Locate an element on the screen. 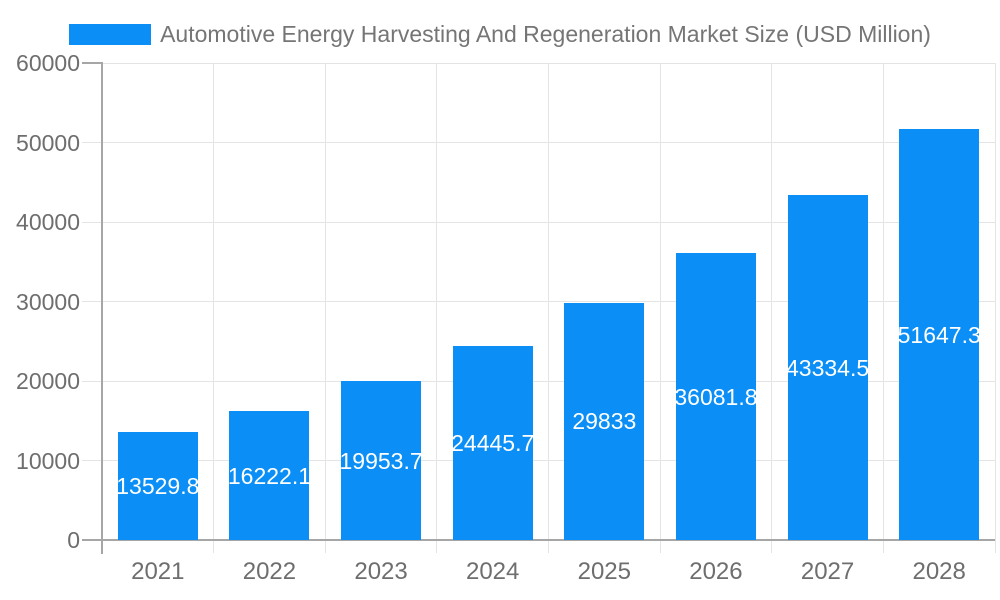 The width and height of the screenshot is (1000, 600). y-tick-label: 10000 is located at coordinates (48, 460).